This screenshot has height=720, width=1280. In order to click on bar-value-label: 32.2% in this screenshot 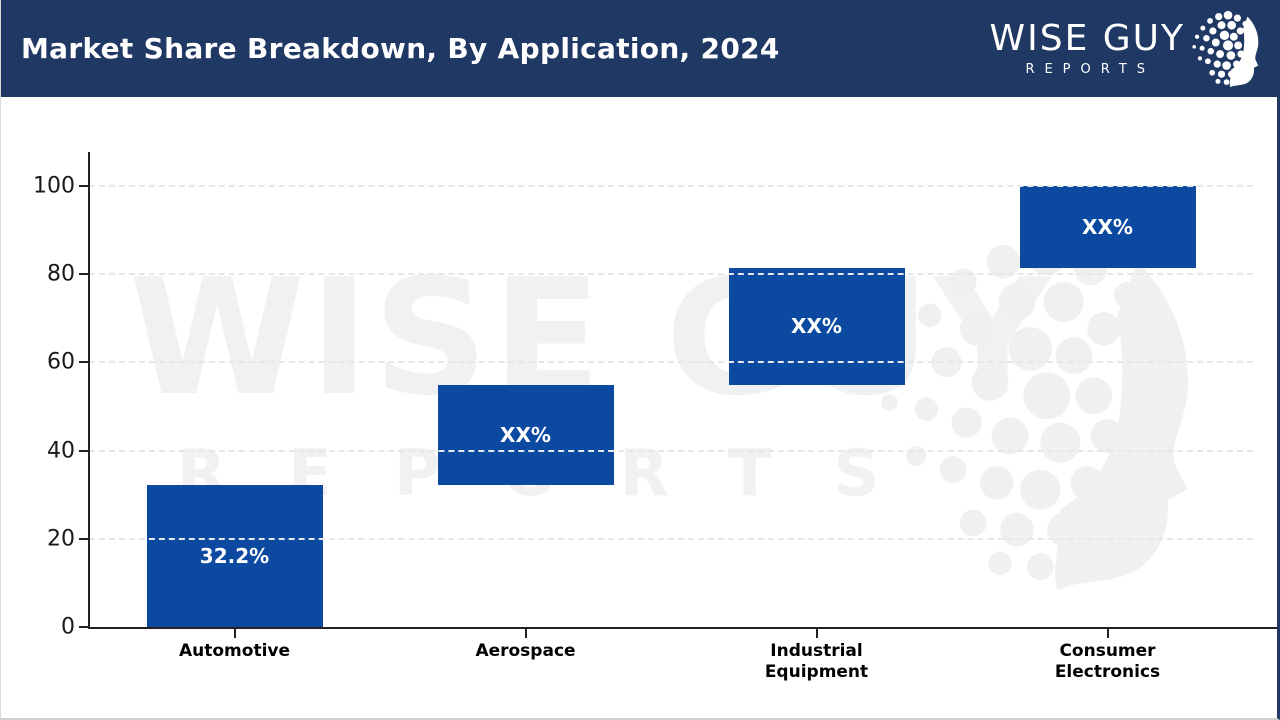, I will do `click(234, 555)`.